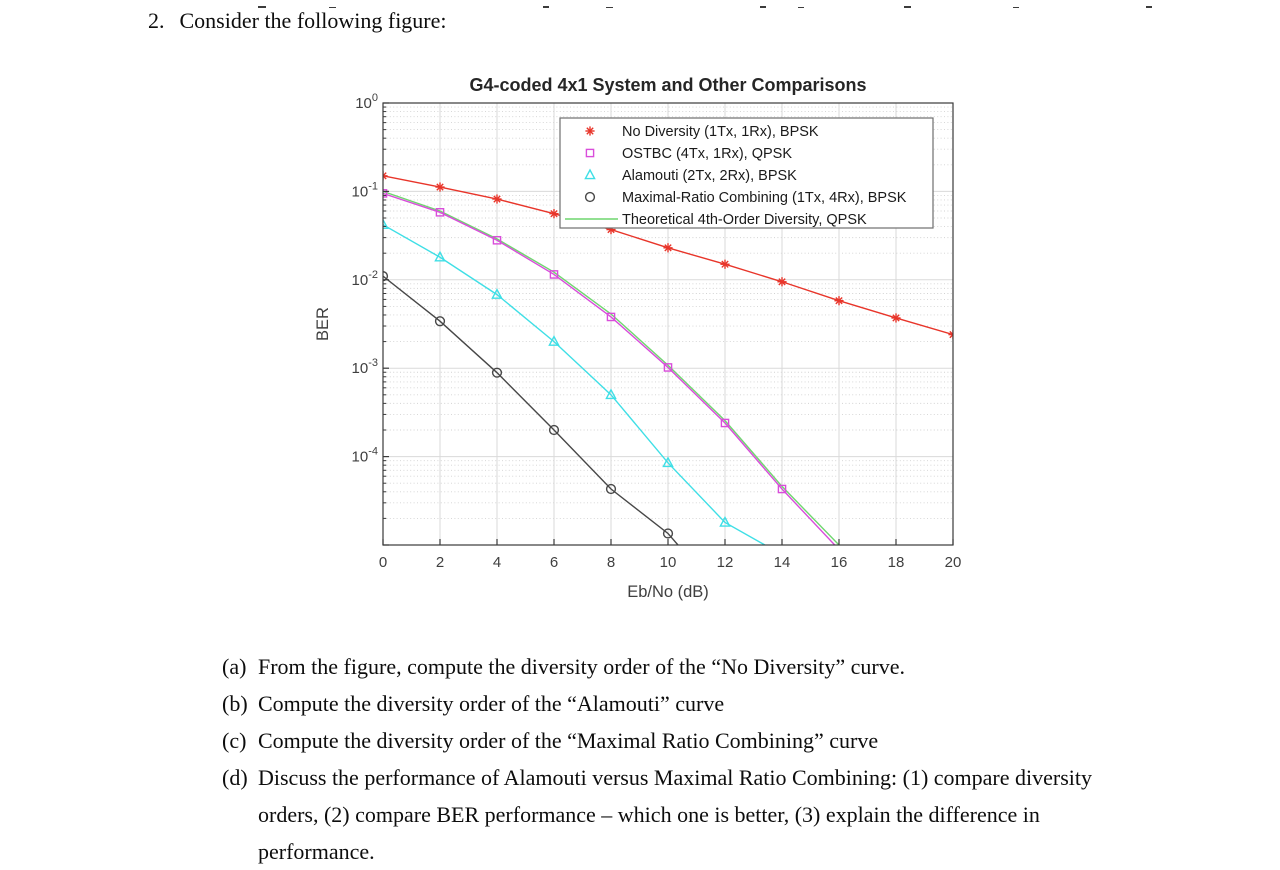 This screenshot has width=1280, height=870. Describe the element at coordinates (365, 279) in the screenshot. I see `y-tick-label: 10⁻²` at that location.